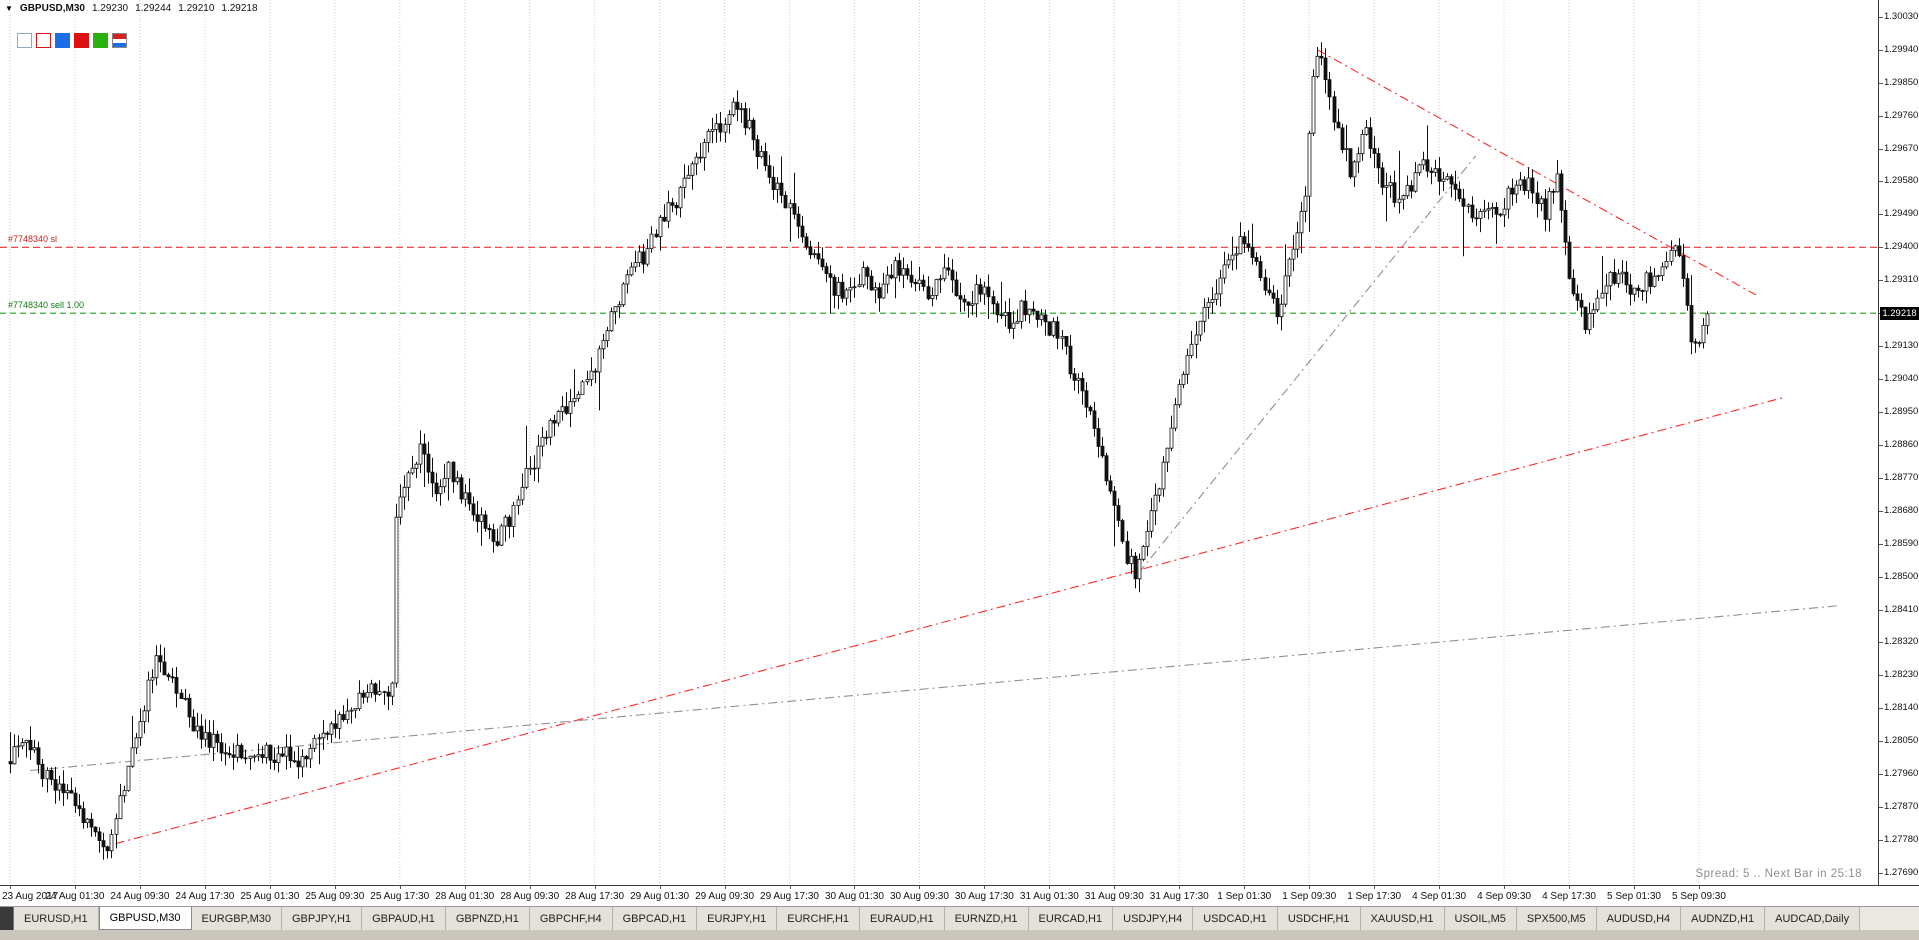 This screenshot has height=940, width=1919. I want to click on chart-tab-spx500-m5: SPX500,M5, so click(1556, 918).